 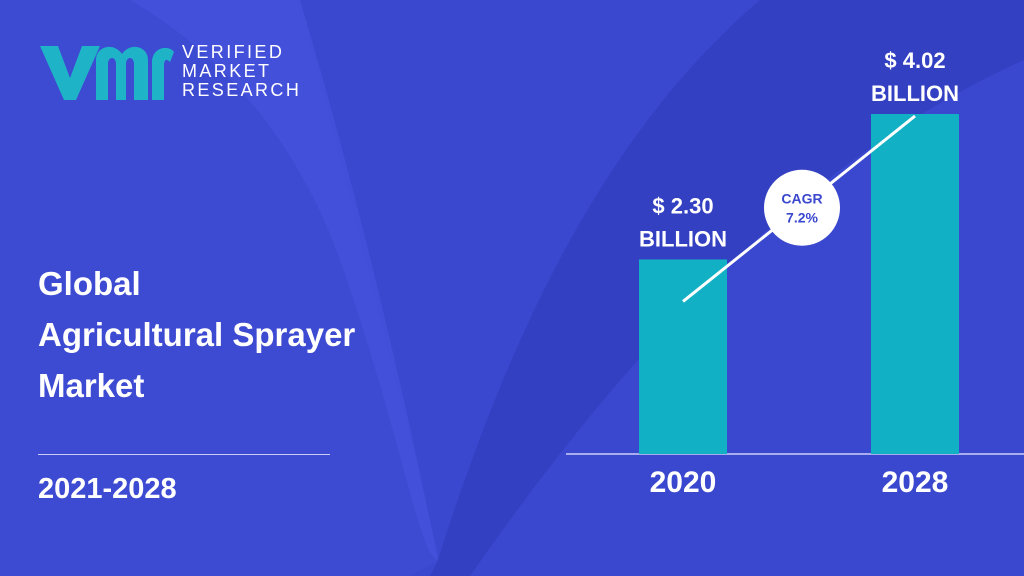 What do you see at coordinates (89, 283) in the screenshot?
I see `title-line-1: Global` at bounding box center [89, 283].